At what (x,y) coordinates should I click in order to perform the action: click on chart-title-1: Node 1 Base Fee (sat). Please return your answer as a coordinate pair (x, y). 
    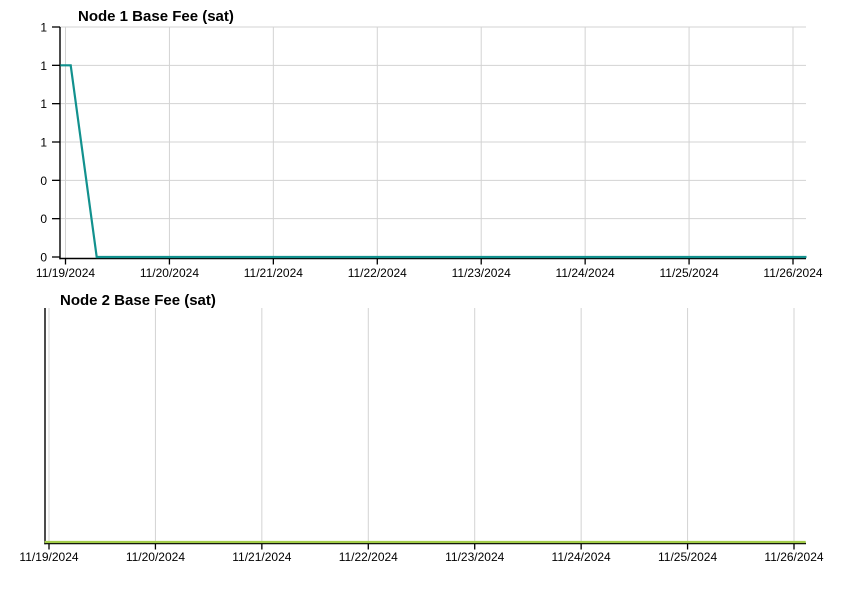
    Looking at the image, I should click on (156, 16).